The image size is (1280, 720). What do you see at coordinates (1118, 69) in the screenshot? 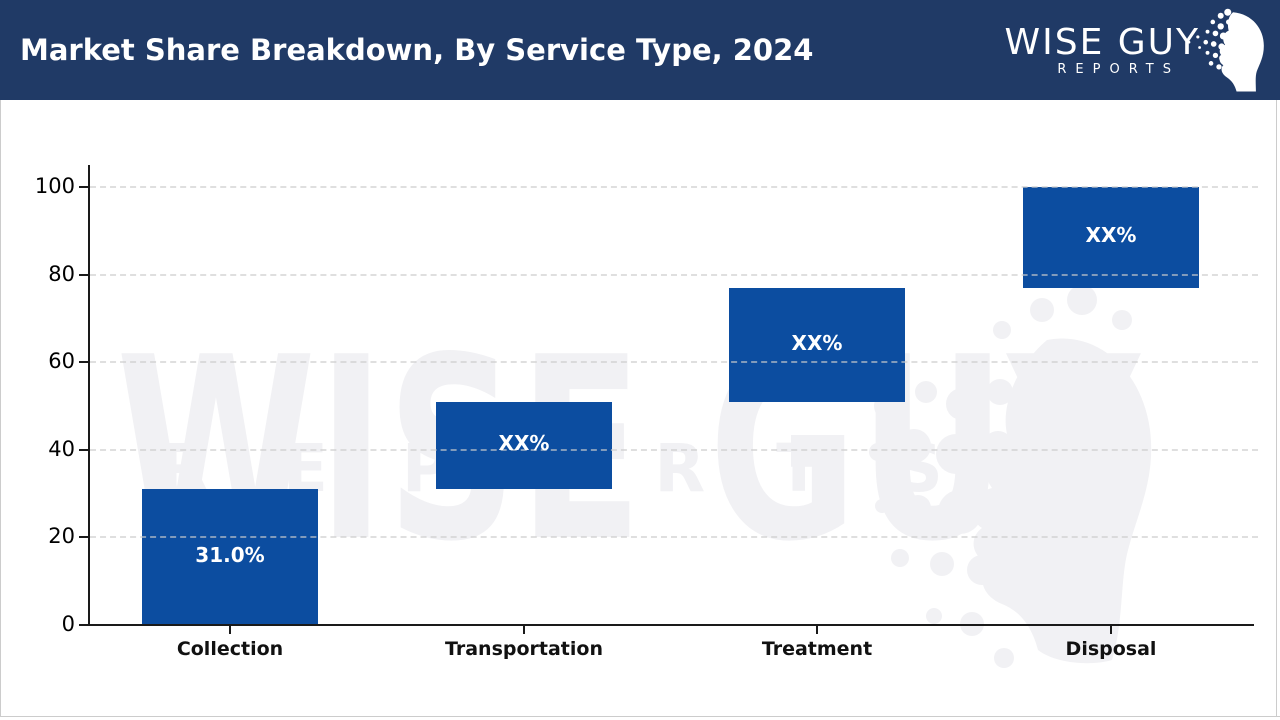
I see `logo-reports-text: REPORTS` at bounding box center [1118, 69].